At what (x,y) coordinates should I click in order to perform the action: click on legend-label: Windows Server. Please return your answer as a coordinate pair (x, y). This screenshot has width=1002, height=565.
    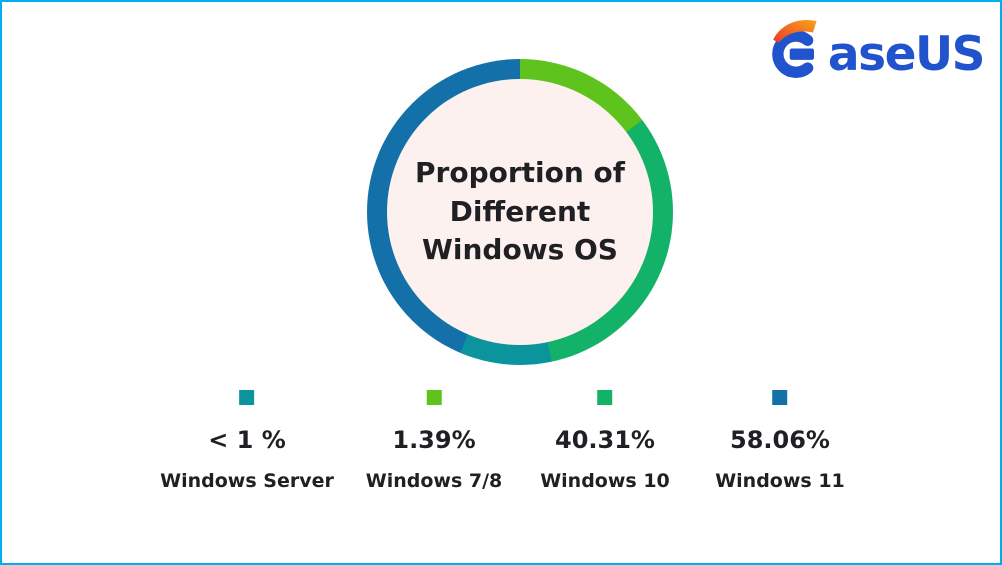
    Looking at the image, I should click on (247, 481).